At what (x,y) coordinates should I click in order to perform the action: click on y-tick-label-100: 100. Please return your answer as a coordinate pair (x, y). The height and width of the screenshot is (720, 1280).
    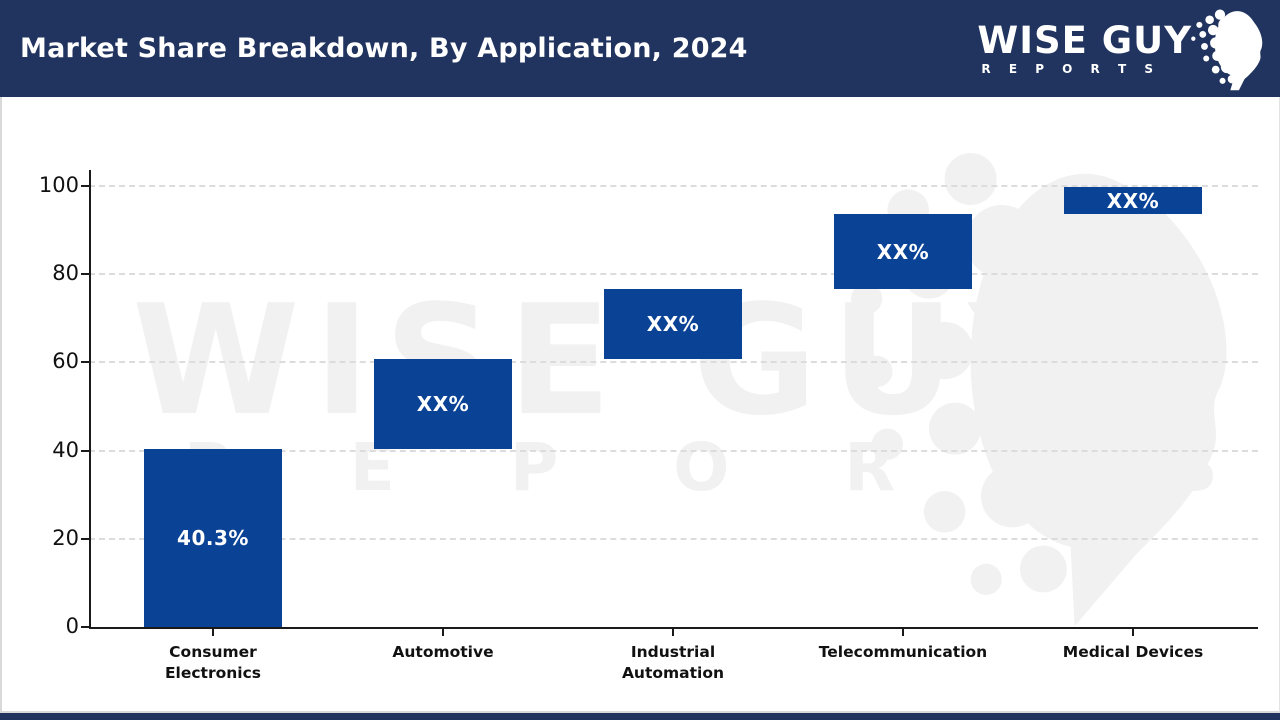
    Looking at the image, I should click on (58, 185).